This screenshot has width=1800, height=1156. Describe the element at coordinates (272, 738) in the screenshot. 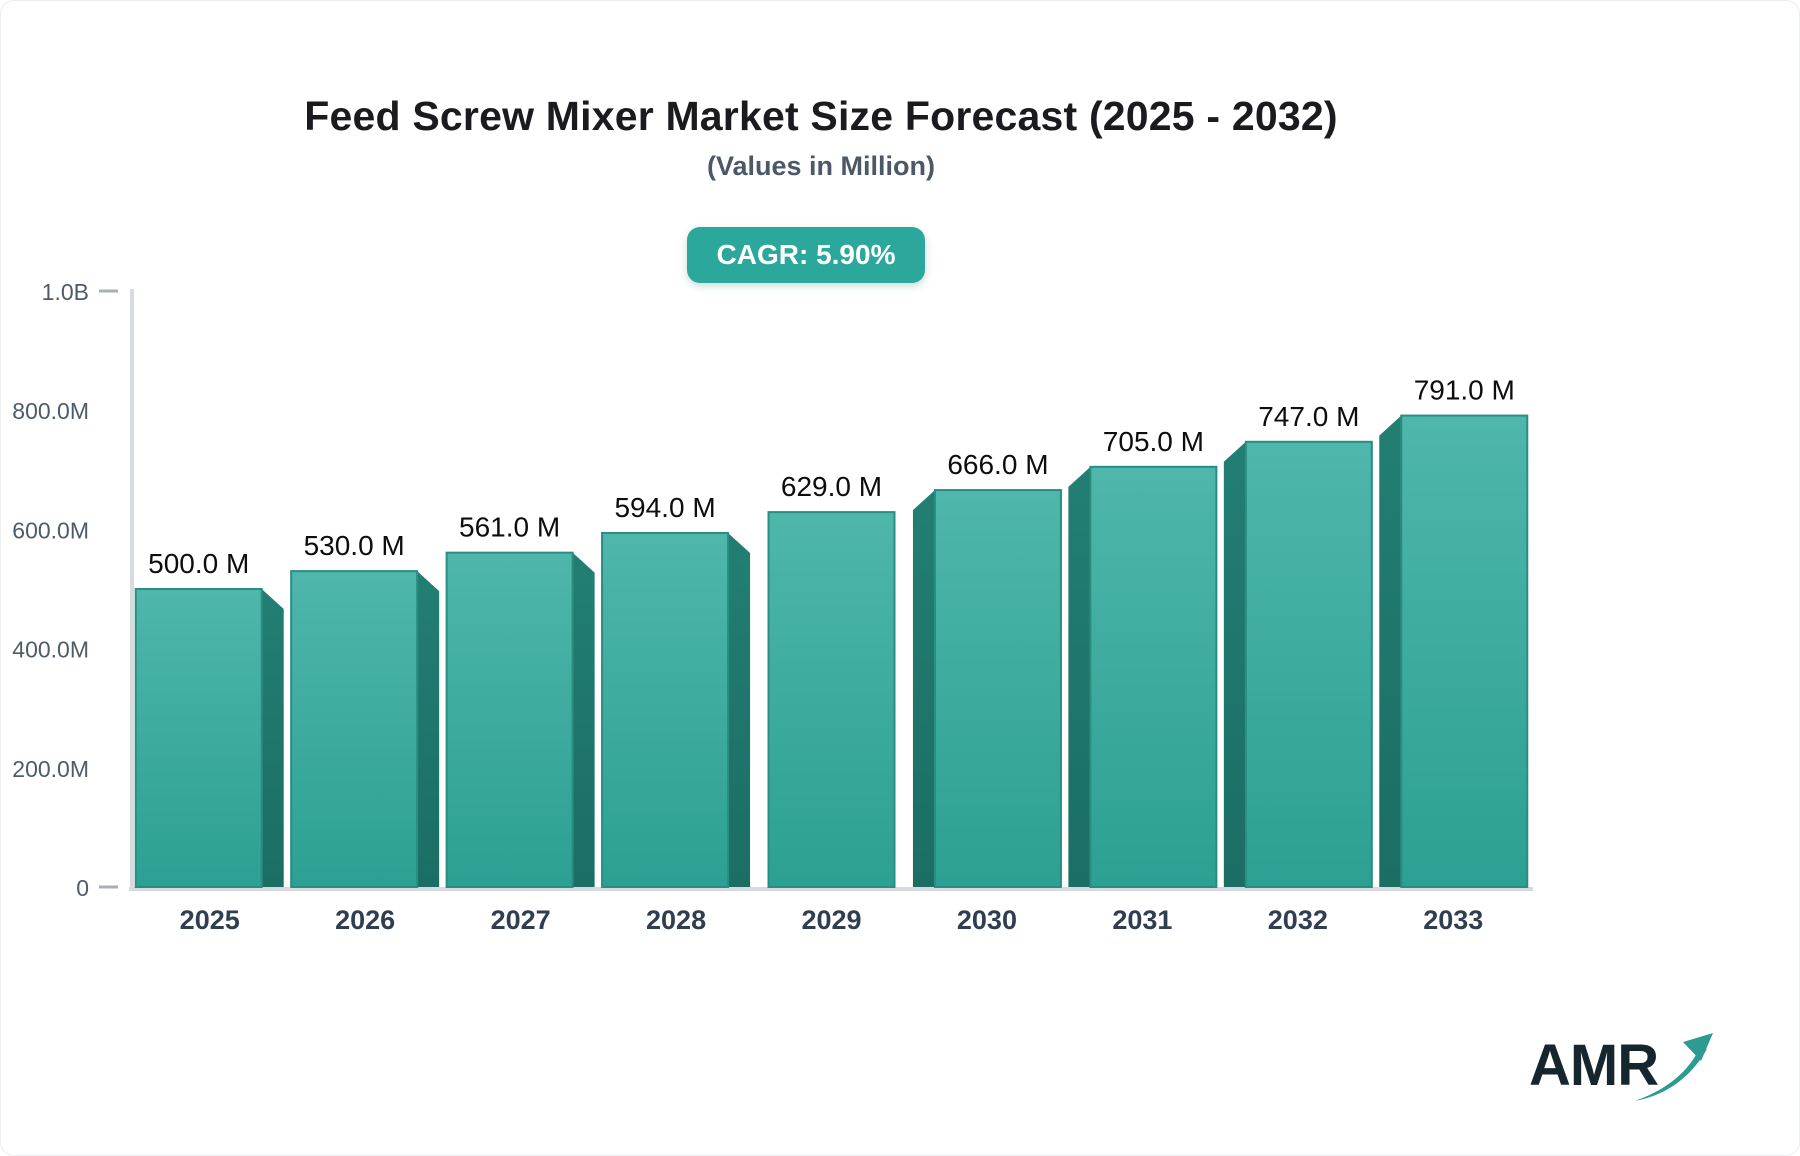

I see `bar-side-face-2025` at that location.